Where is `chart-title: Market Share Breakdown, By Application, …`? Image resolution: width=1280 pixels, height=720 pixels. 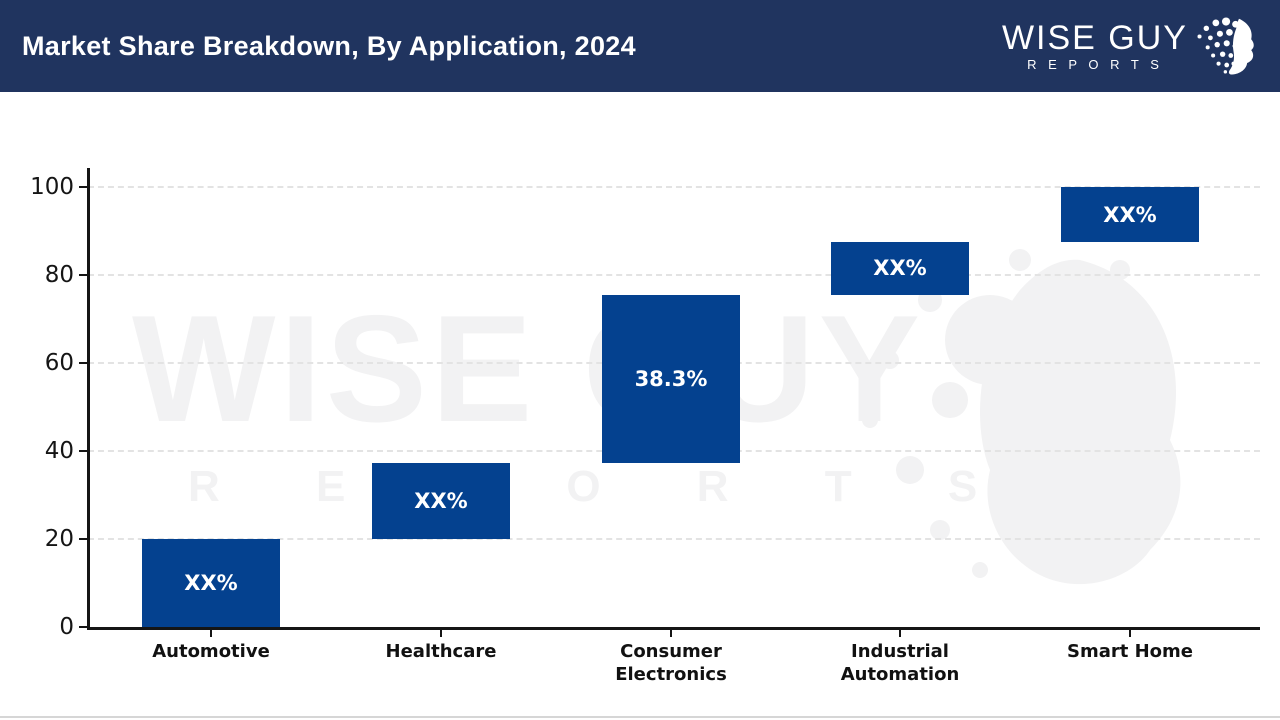
chart-title: Market Share Breakdown, By Application, … is located at coordinates (329, 45).